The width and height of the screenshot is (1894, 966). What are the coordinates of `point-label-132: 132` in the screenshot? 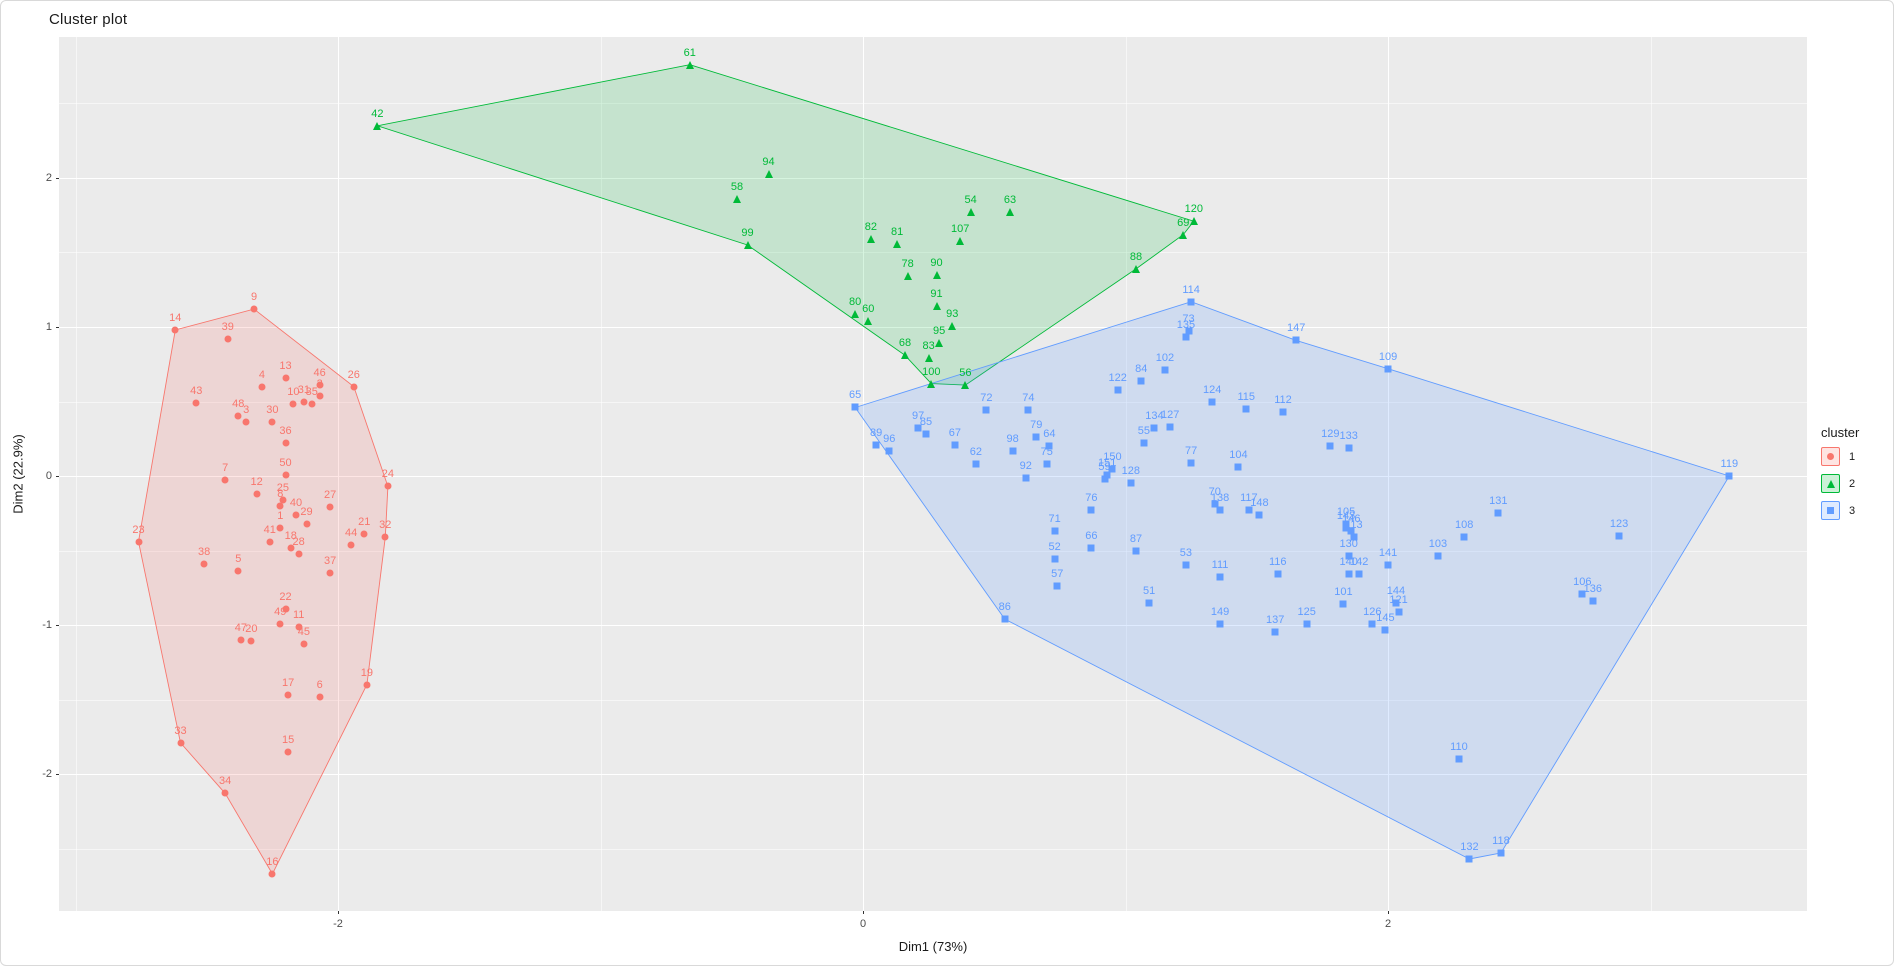 It's located at (1469, 846).